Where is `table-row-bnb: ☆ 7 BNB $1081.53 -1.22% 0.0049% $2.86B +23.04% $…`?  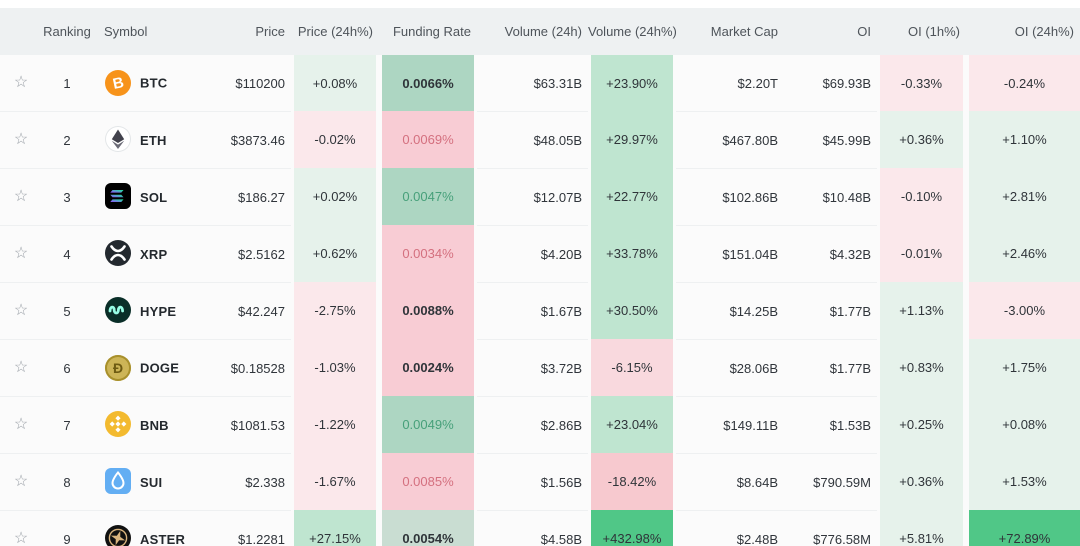
table-row-bnb: ☆ 7 BNB $1081.53 -1.22% 0.0049% $2.86B +23.04% $… is located at coordinates (540, 424).